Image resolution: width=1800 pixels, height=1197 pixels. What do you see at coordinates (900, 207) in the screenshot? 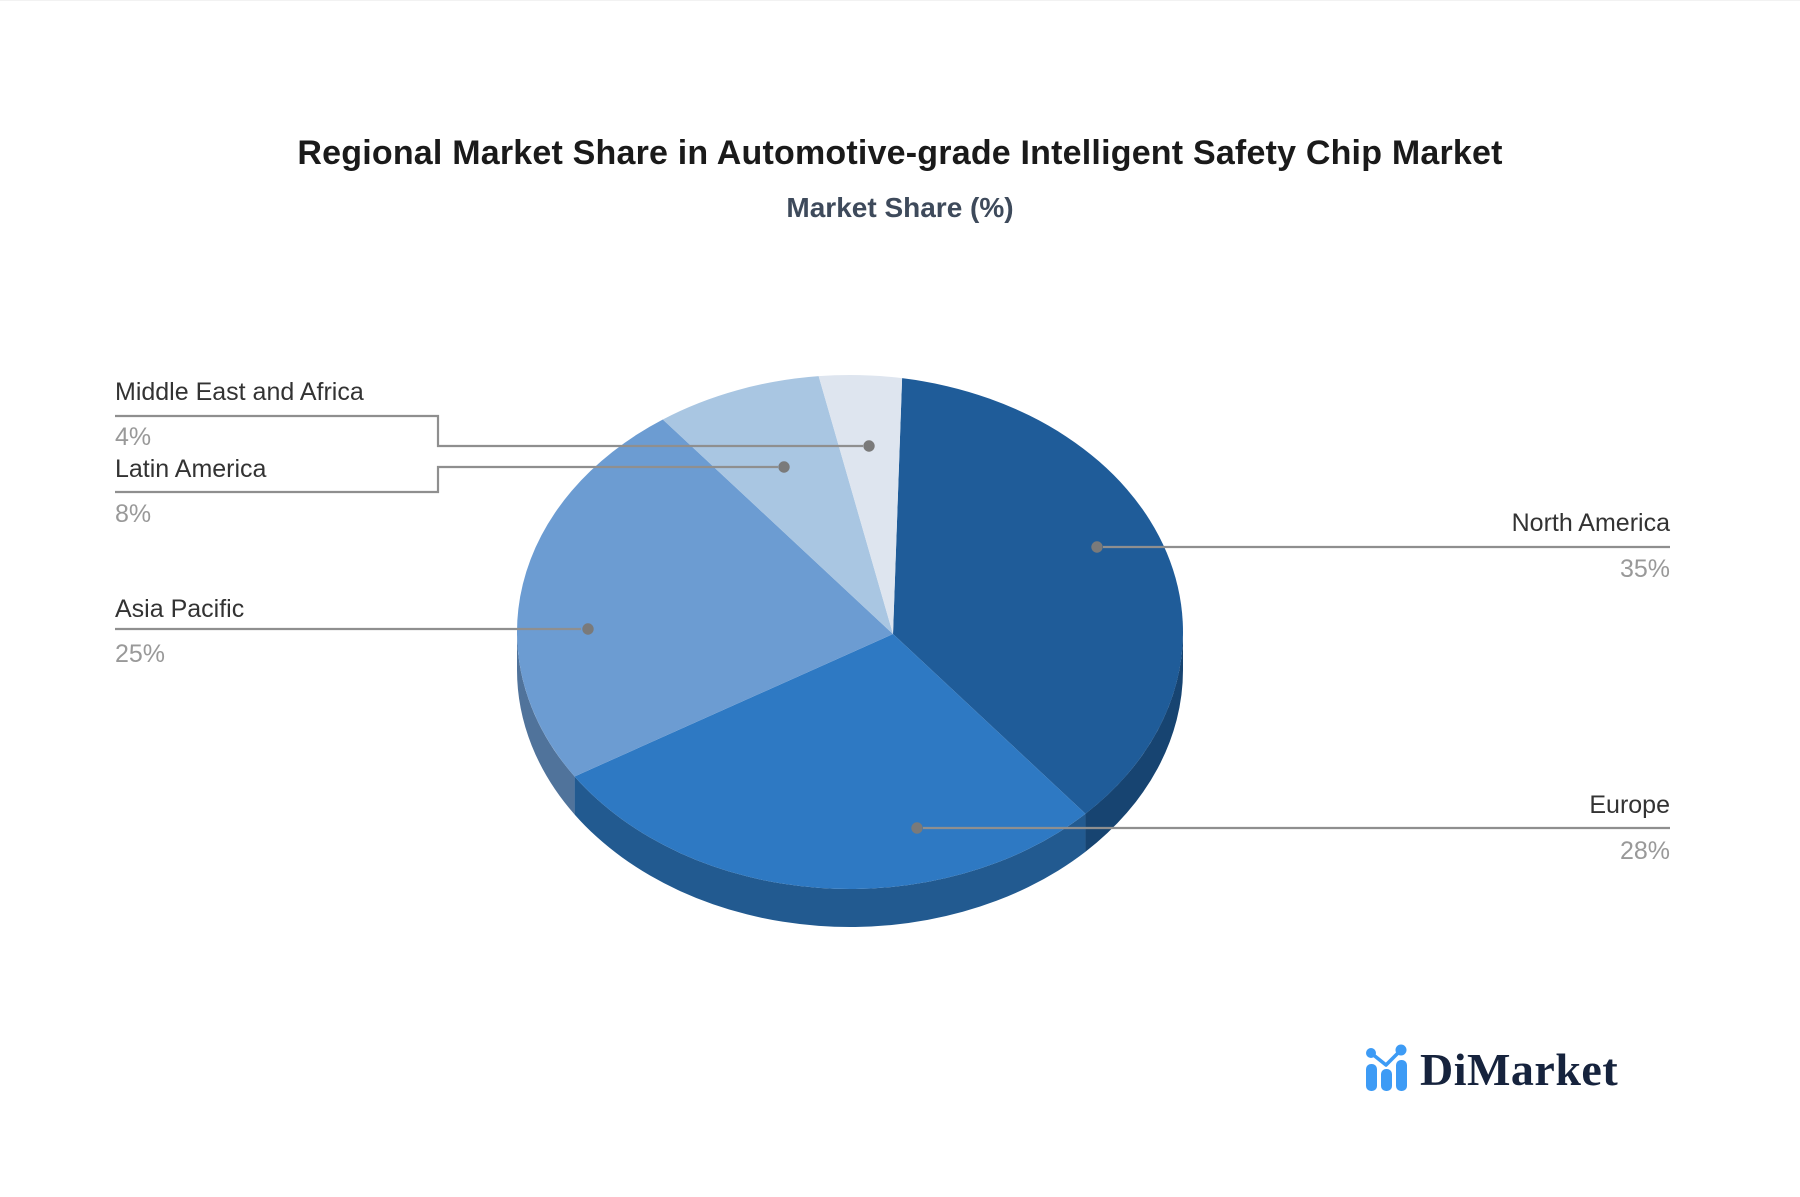
I see `chart-subtitle: Market Share (%)` at bounding box center [900, 207].